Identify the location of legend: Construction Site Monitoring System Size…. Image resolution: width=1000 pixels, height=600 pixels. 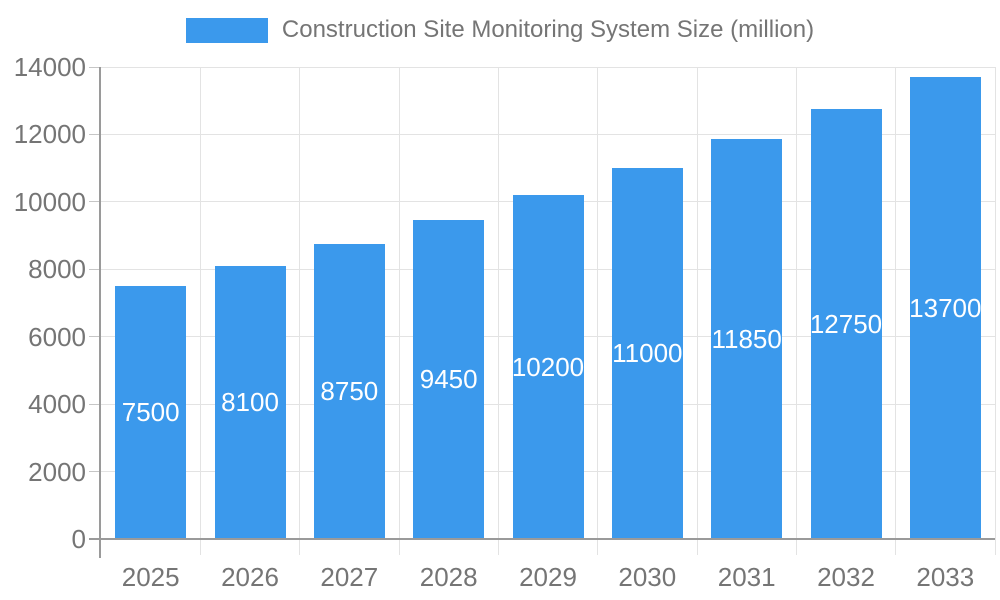
(500, 30).